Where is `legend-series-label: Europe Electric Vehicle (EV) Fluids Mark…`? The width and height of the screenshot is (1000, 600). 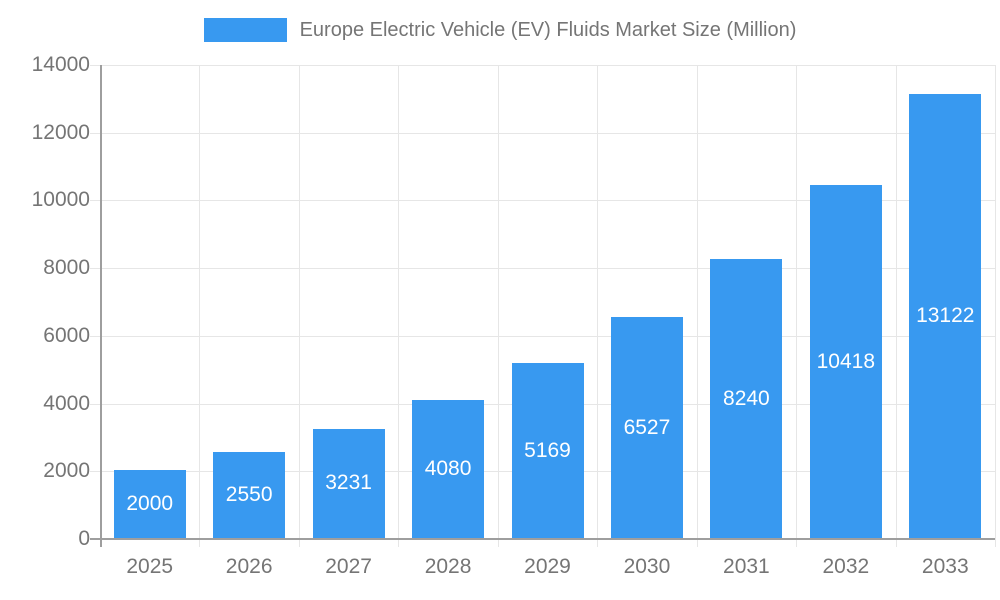 legend-series-label: Europe Electric Vehicle (EV) Fluids Mark… is located at coordinates (548, 29).